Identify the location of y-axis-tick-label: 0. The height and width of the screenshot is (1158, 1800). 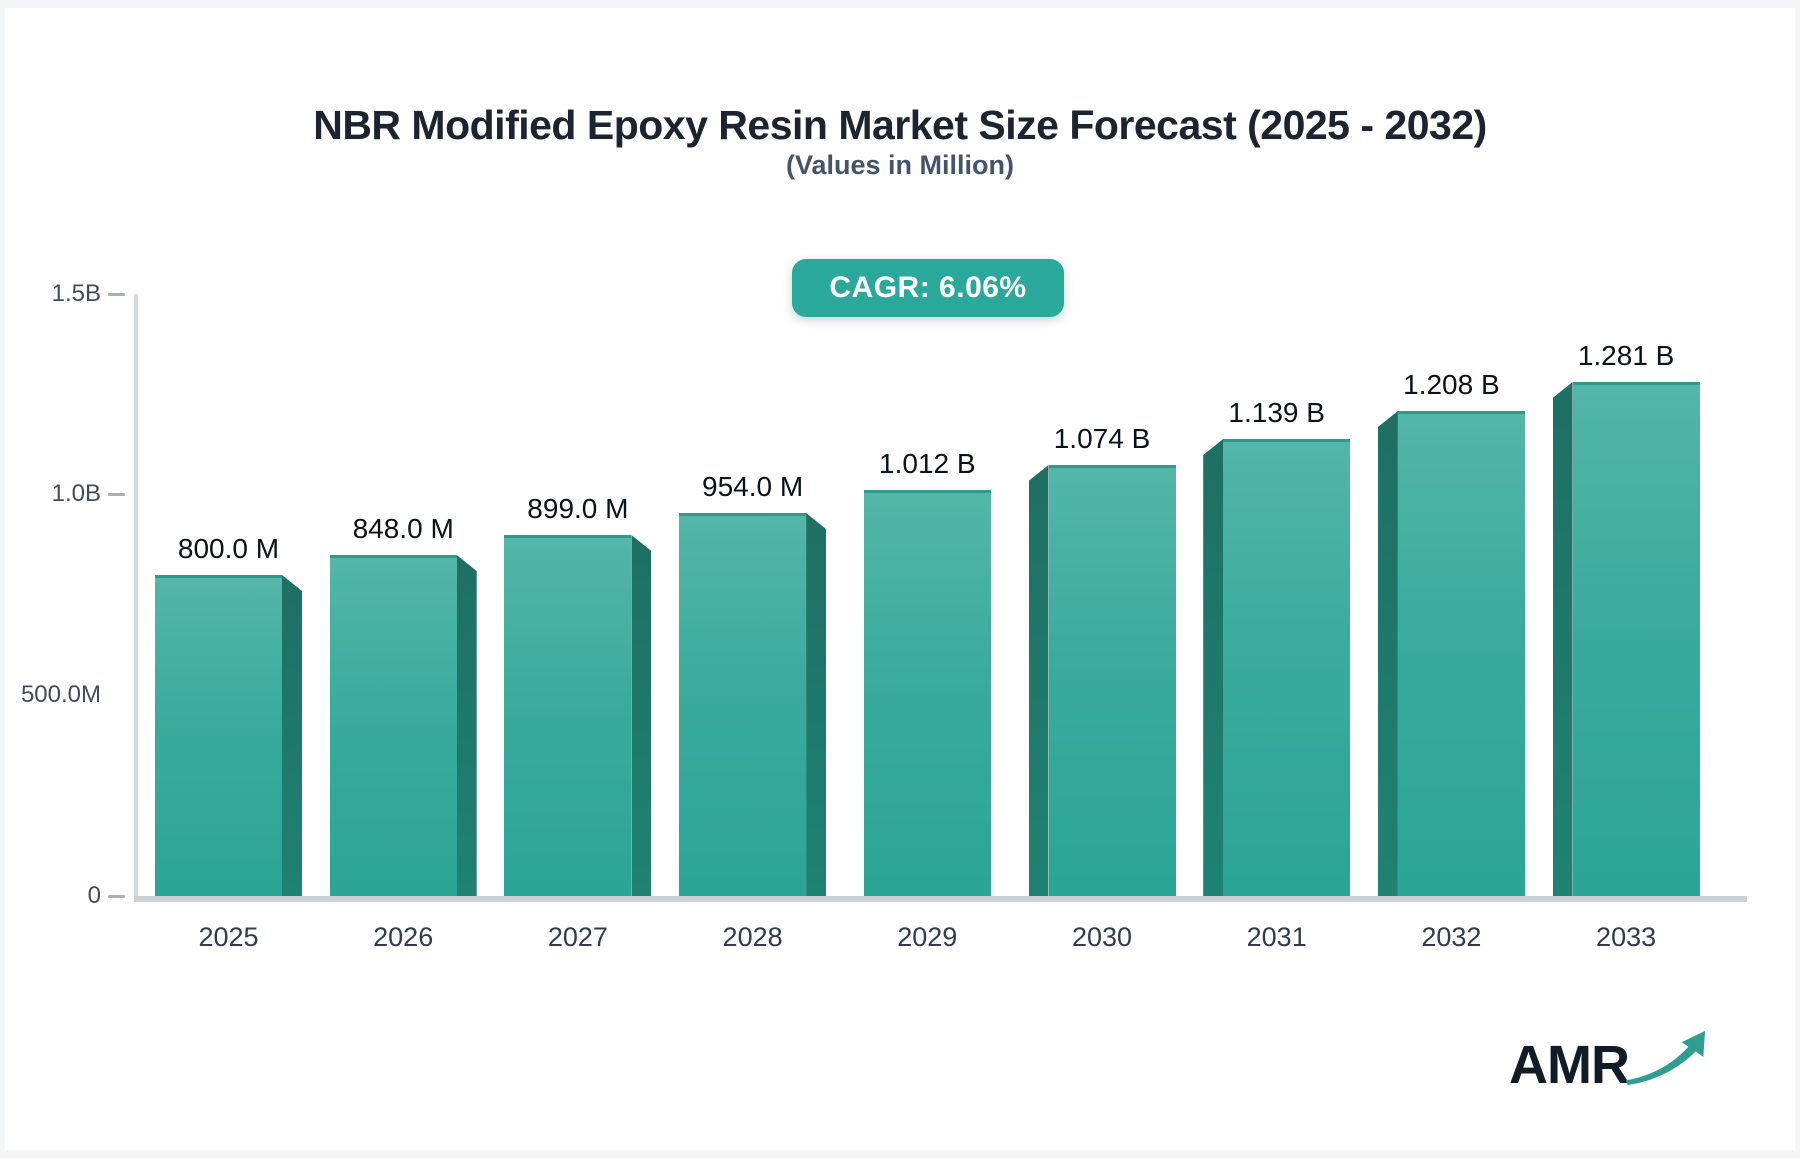
(53, 896).